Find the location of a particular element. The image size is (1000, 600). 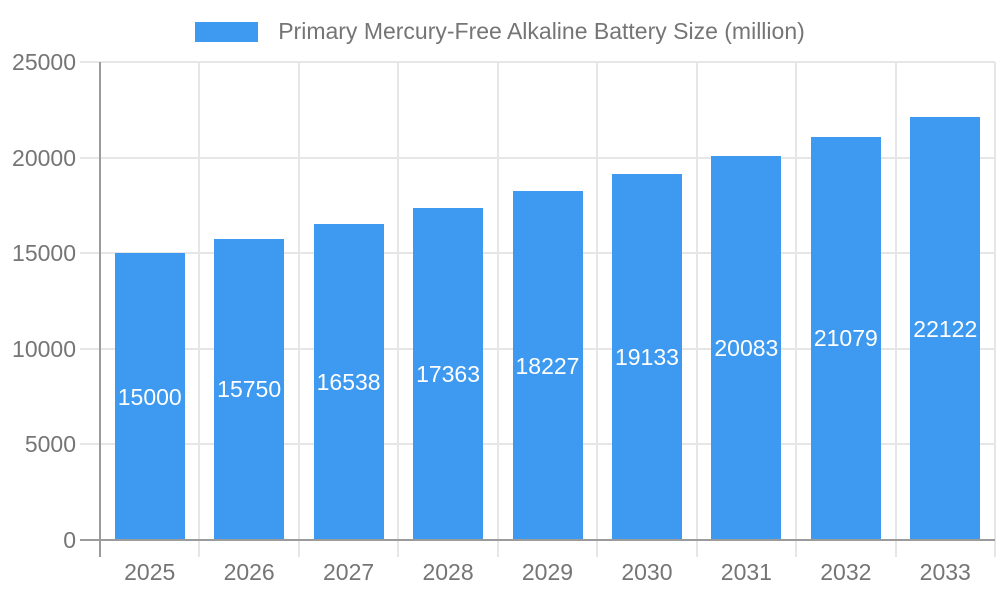

y-axis-line is located at coordinates (100, 309).